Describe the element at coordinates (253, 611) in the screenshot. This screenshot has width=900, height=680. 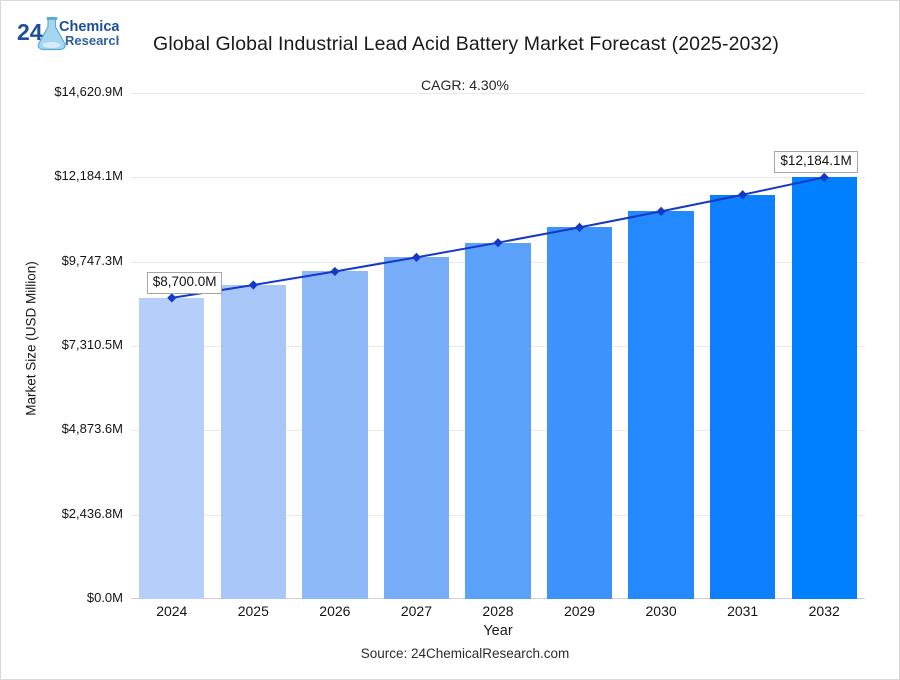
I see `x-axis-tick-label: 2025` at that location.